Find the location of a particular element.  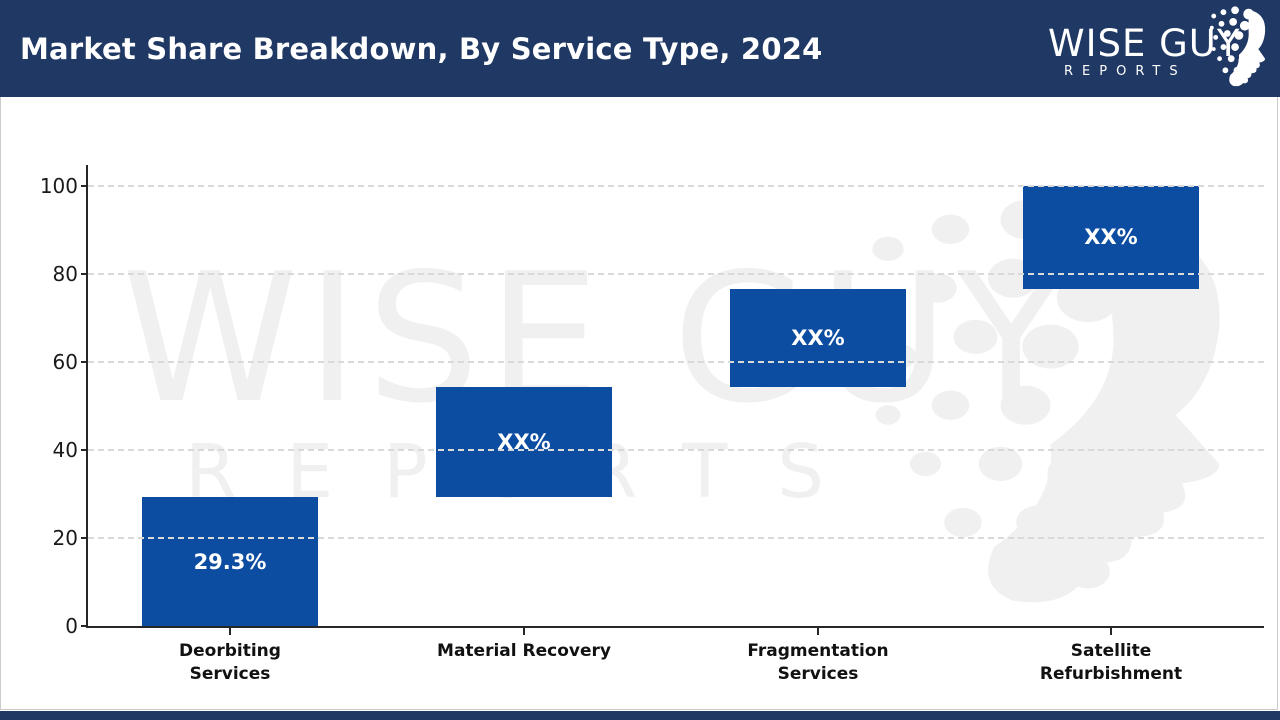

logo-wordmark: WISE GUY is located at coordinates (1144, 43).